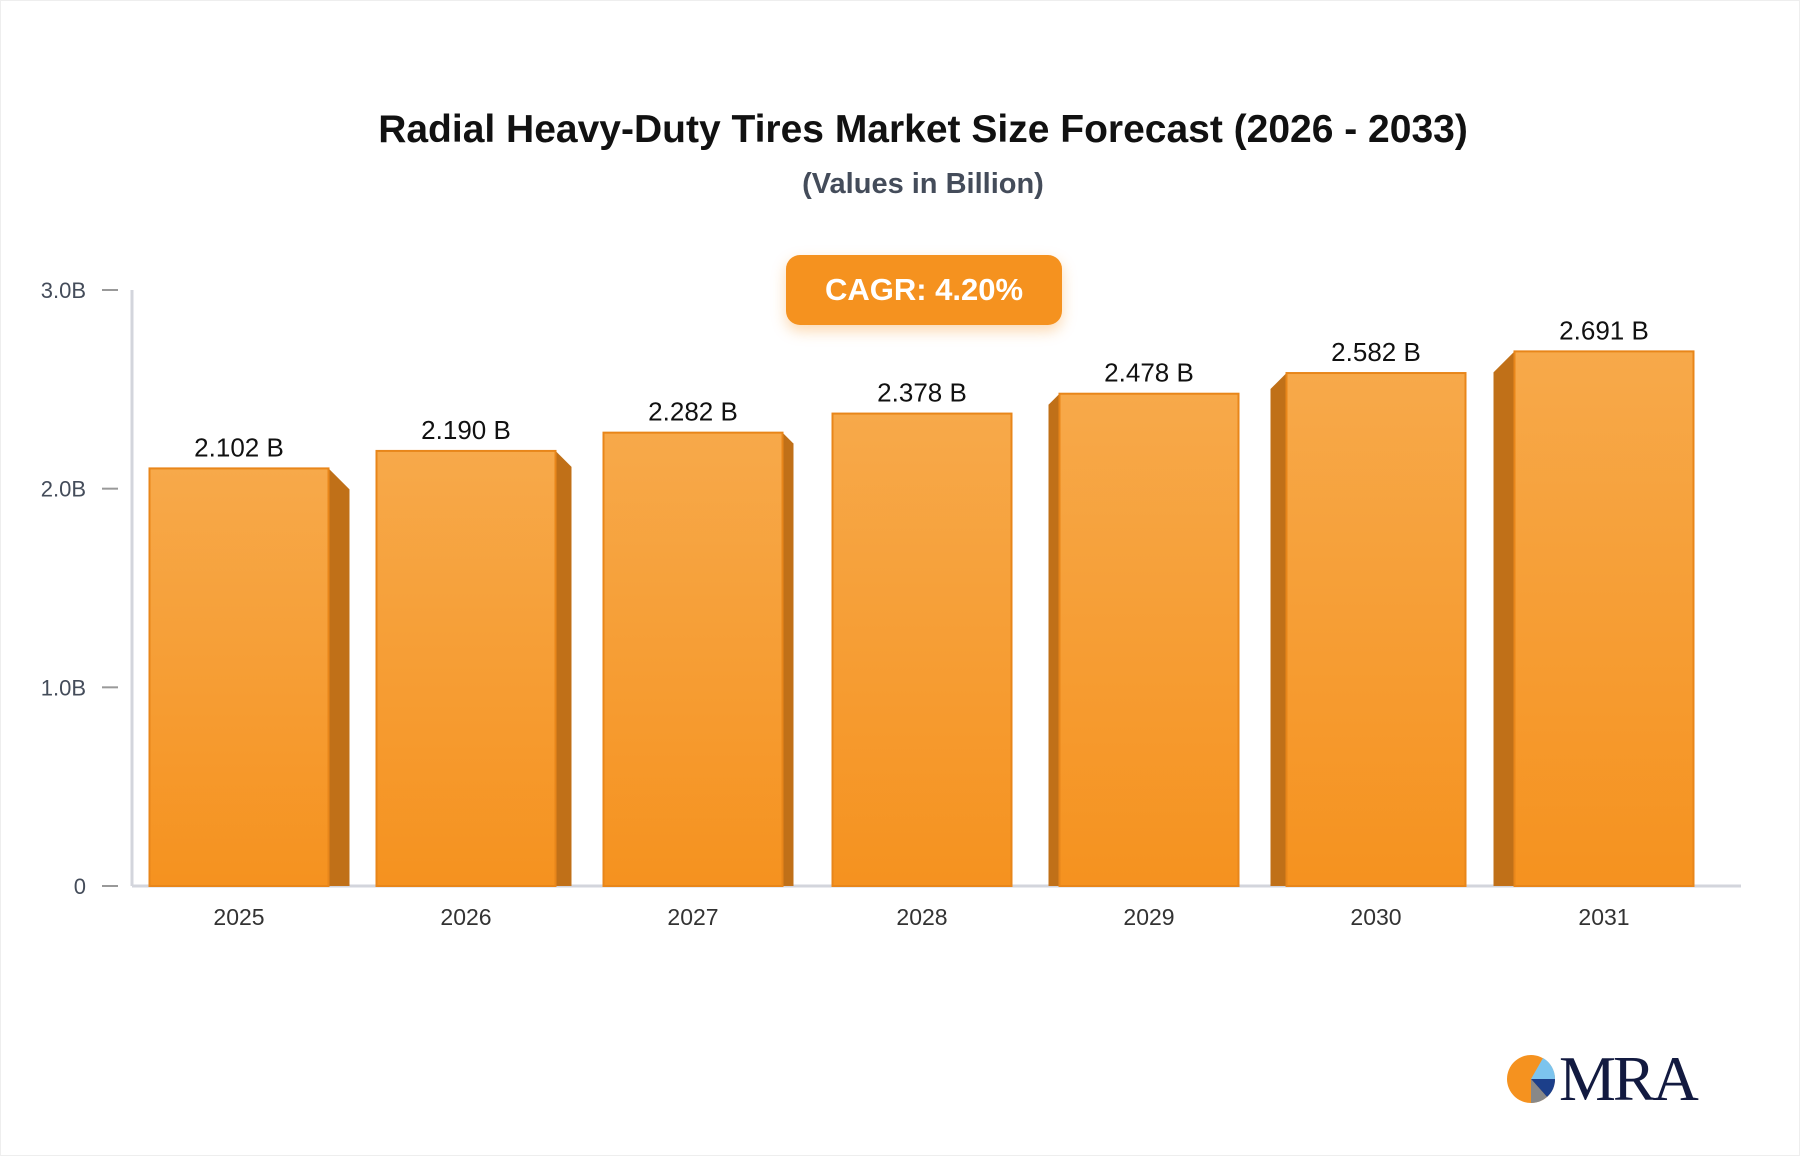  I want to click on bar-value-label: 2.282 B, so click(693, 412).